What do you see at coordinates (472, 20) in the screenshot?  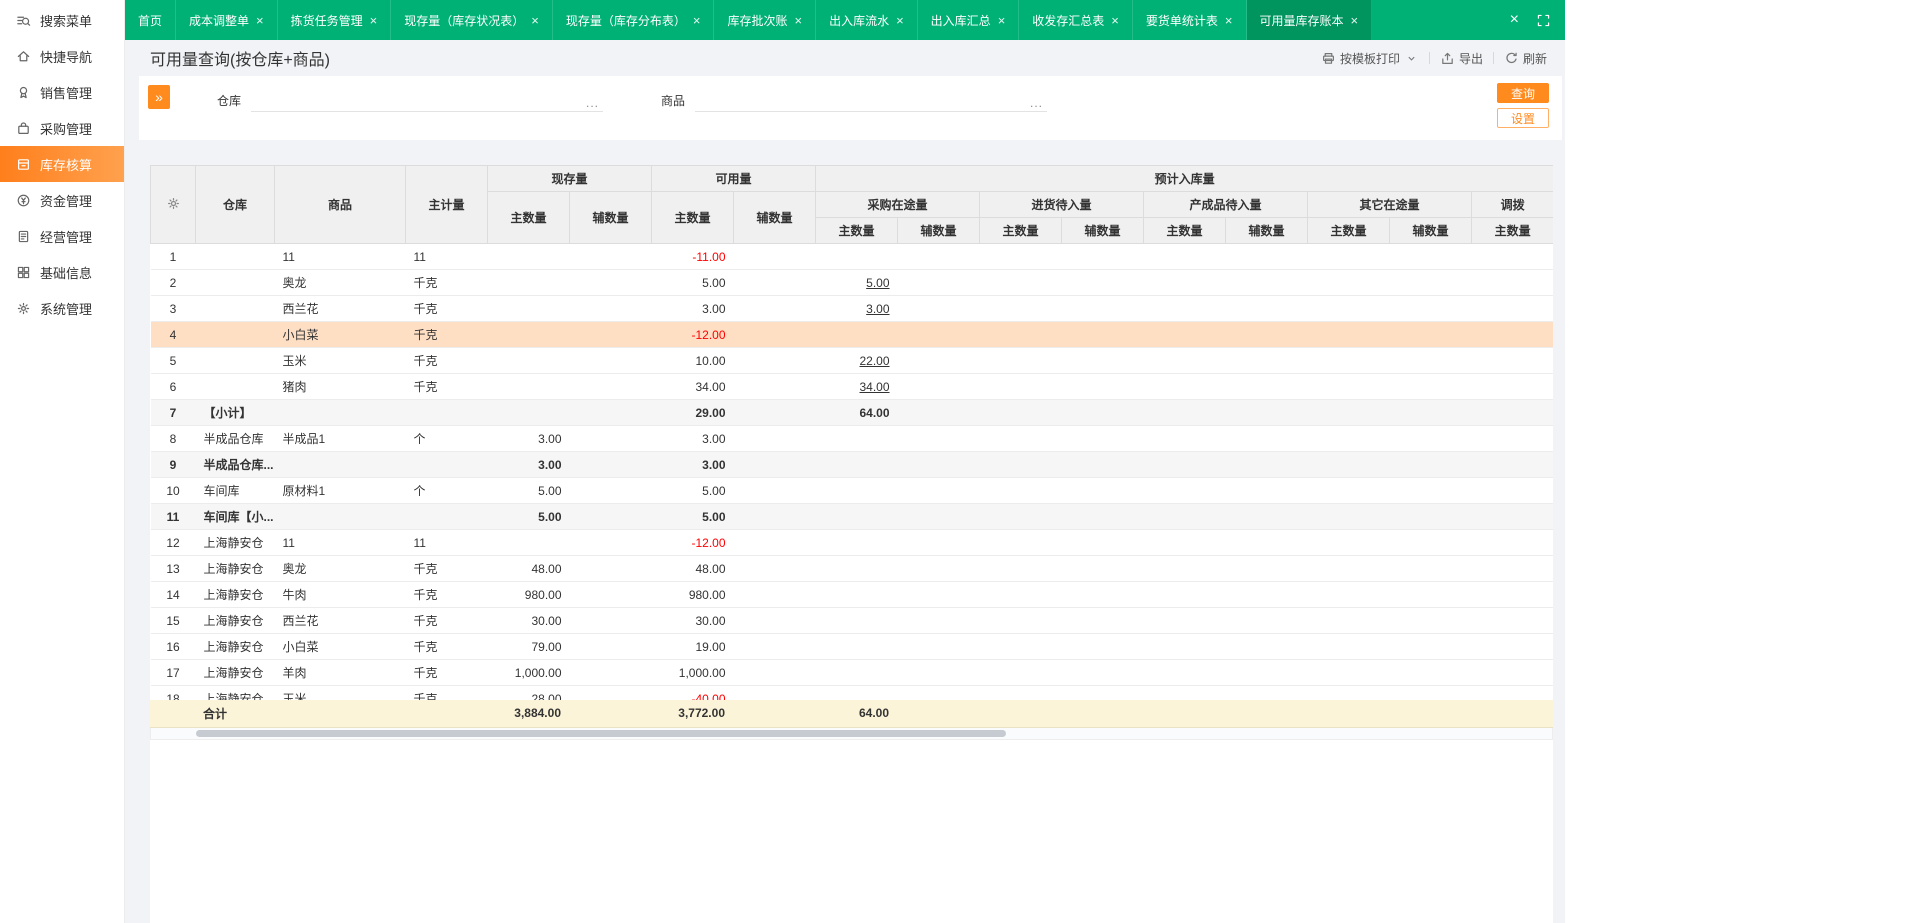 I see `tab: 现存量（库存状况表） ×` at bounding box center [472, 20].